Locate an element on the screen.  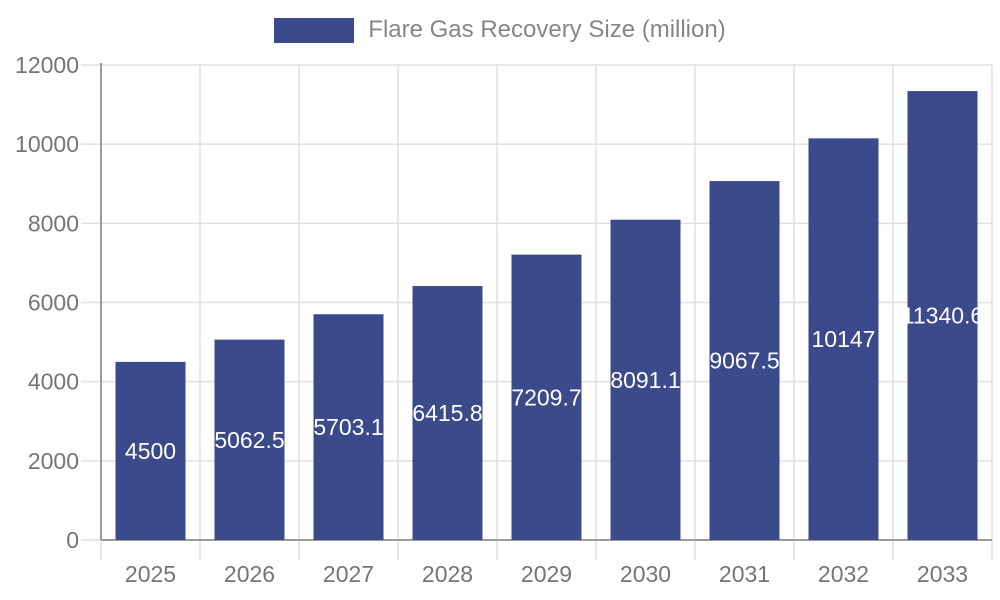
bar-value-label: 10147 is located at coordinates (844, 339).